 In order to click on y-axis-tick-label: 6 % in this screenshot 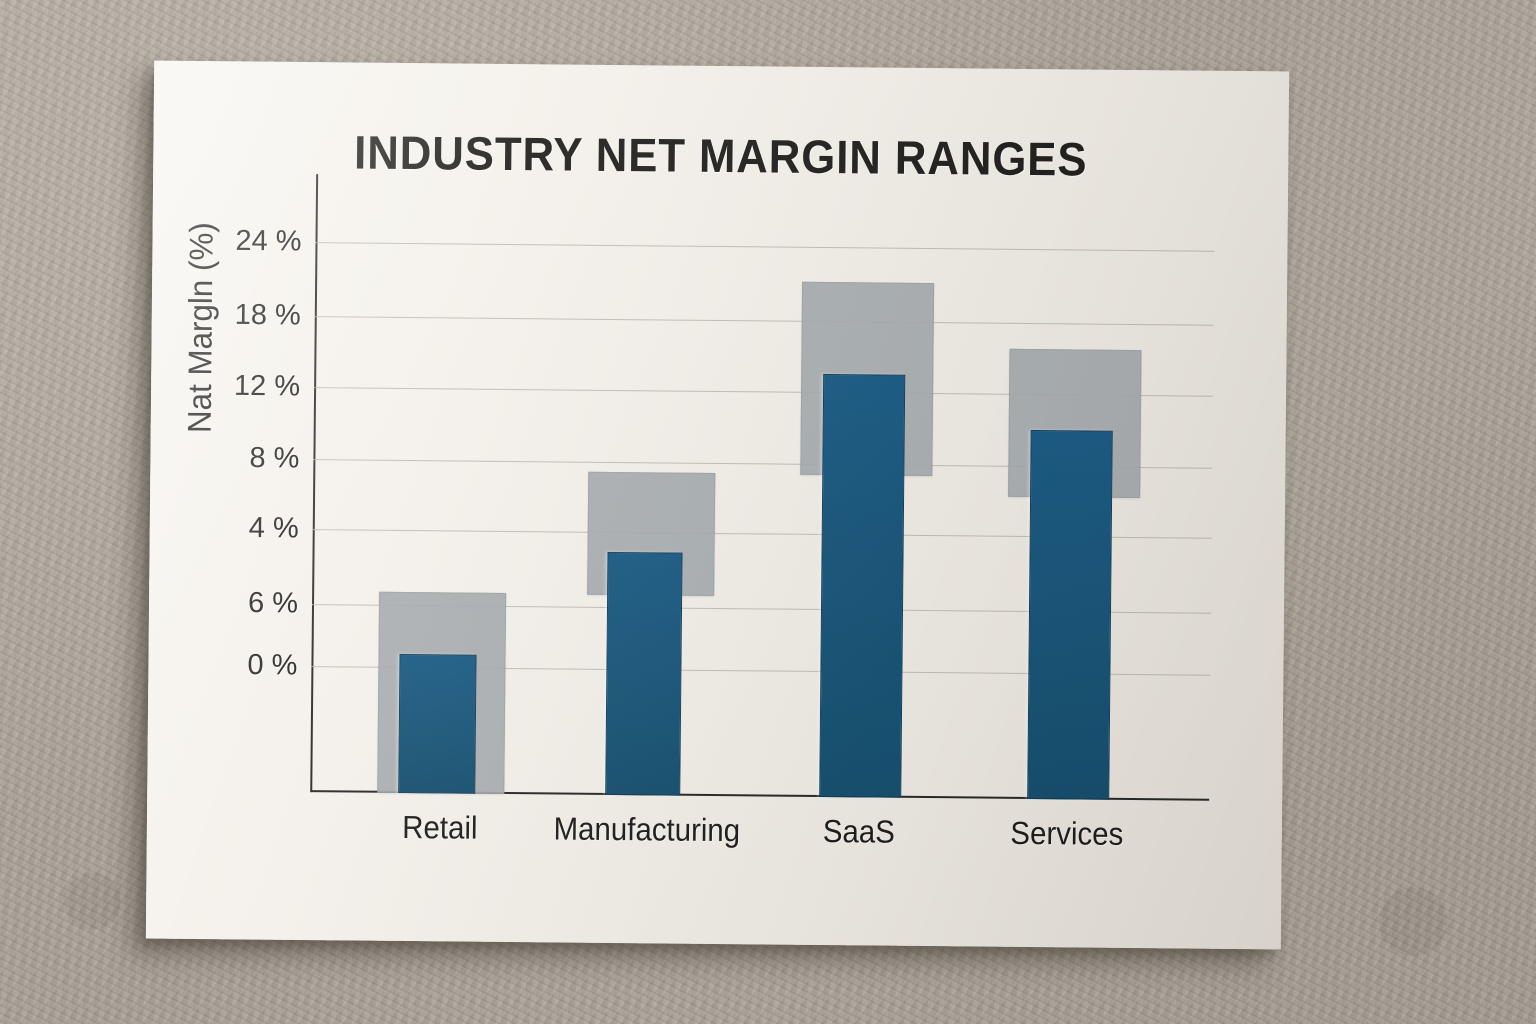, I will do `click(273, 603)`.